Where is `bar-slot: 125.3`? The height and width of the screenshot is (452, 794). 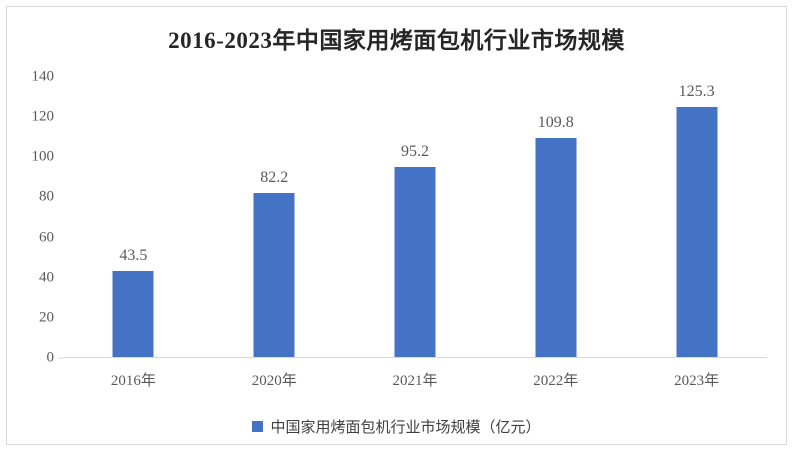
bar-slot: 125.3 is located at coordinates (696, 217).